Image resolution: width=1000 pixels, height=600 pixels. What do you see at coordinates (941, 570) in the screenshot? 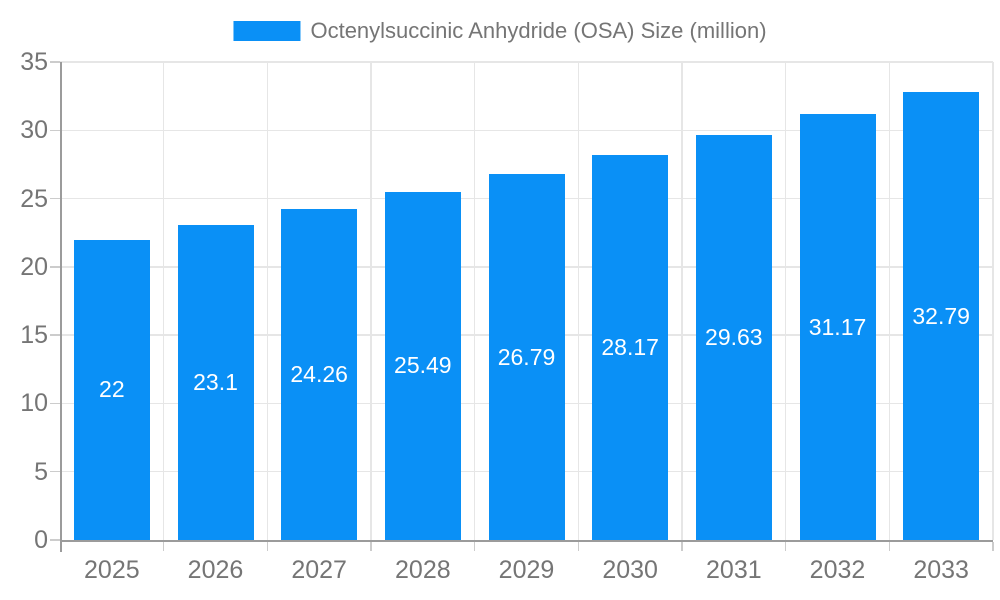
I see `x-axis-tick-label: 2033` at bounding box center [941, 570].